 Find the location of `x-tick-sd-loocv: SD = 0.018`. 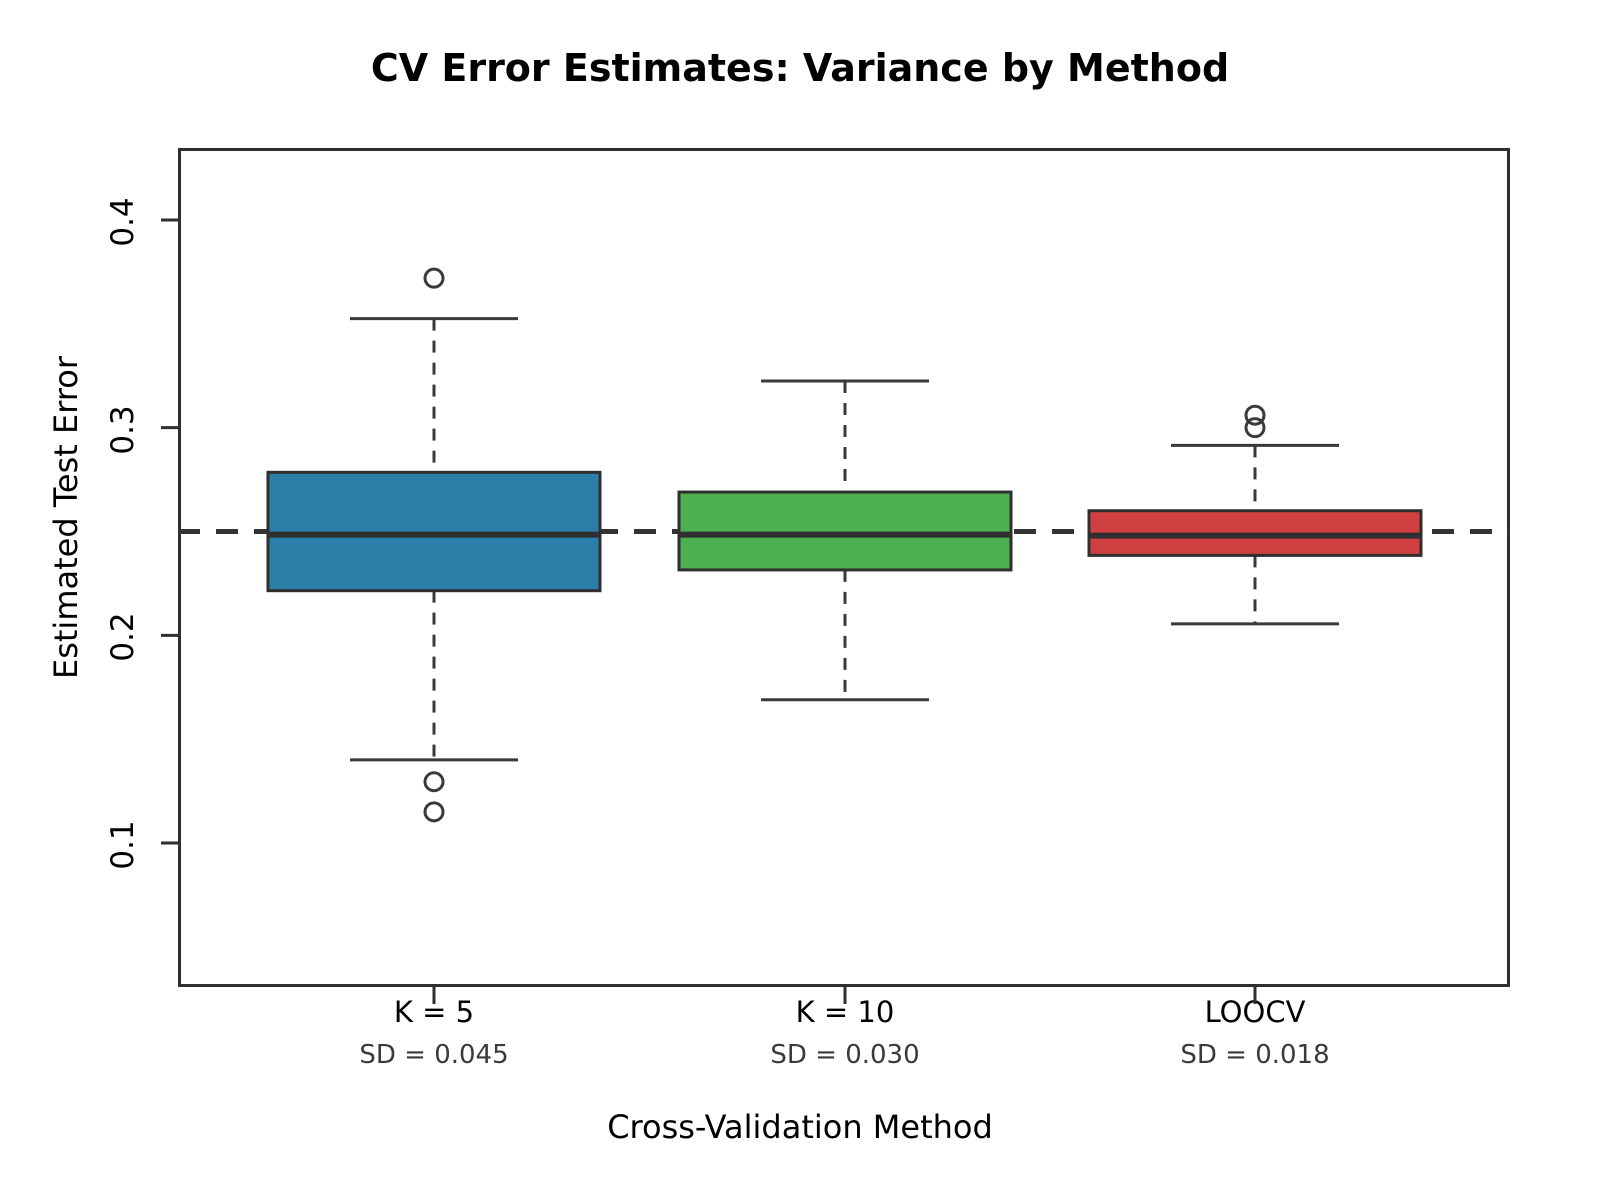

x-tick-sd-loocv: SD = 0.018 is located at coordinates (1255, 1055).